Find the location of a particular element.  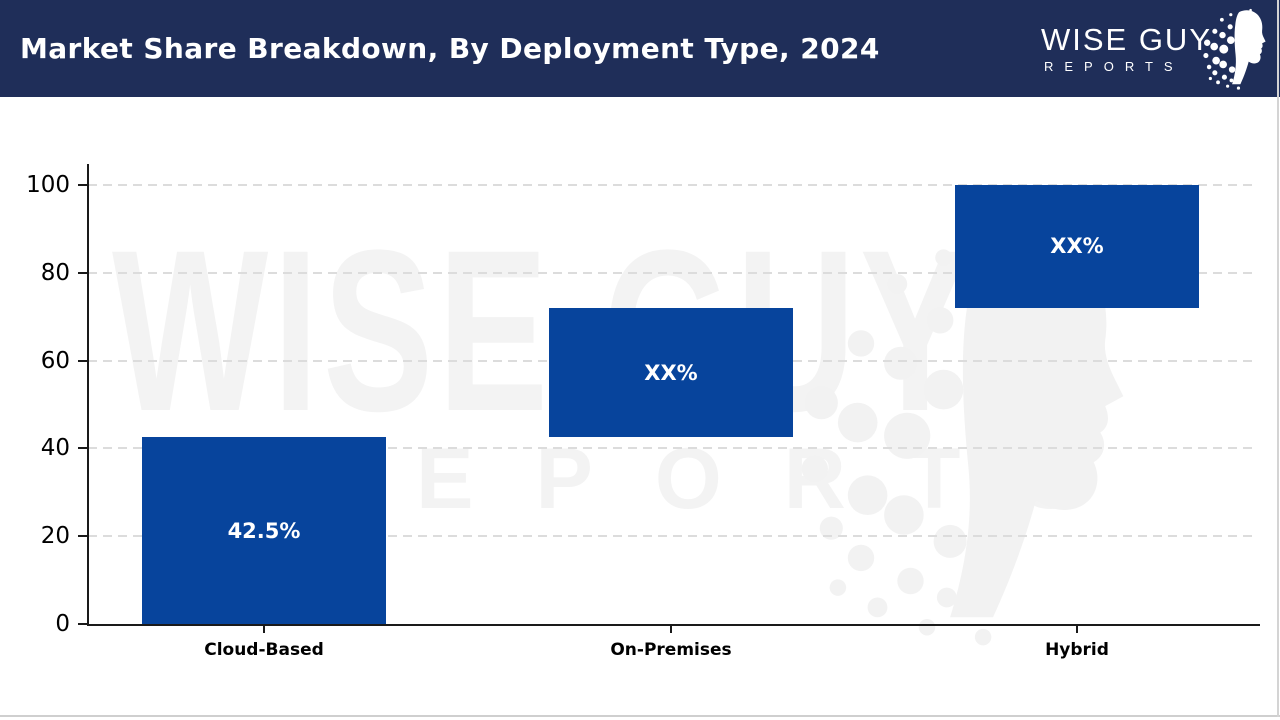

bar-cloud-based is located at coordinates (264, 530).